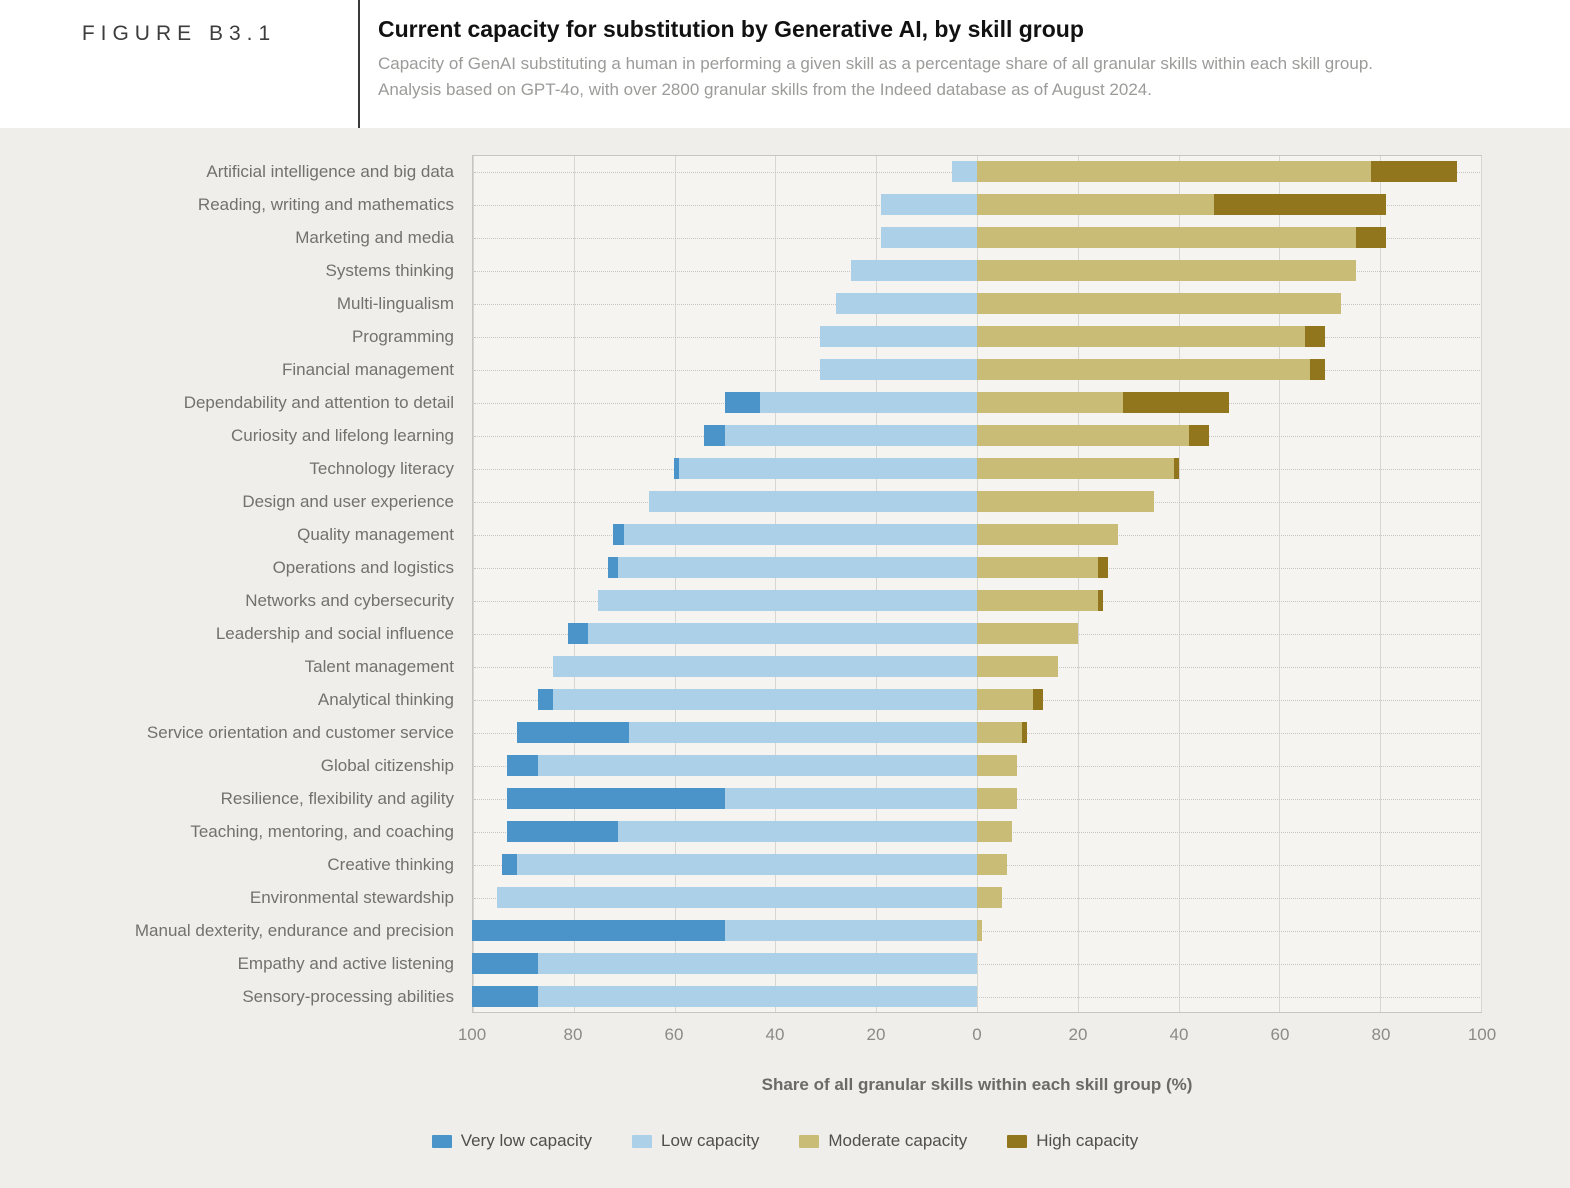  Describe the element at coordinates (977, 1034) in the screenshot. I see `x-axis-tick-label: 0` at that location.